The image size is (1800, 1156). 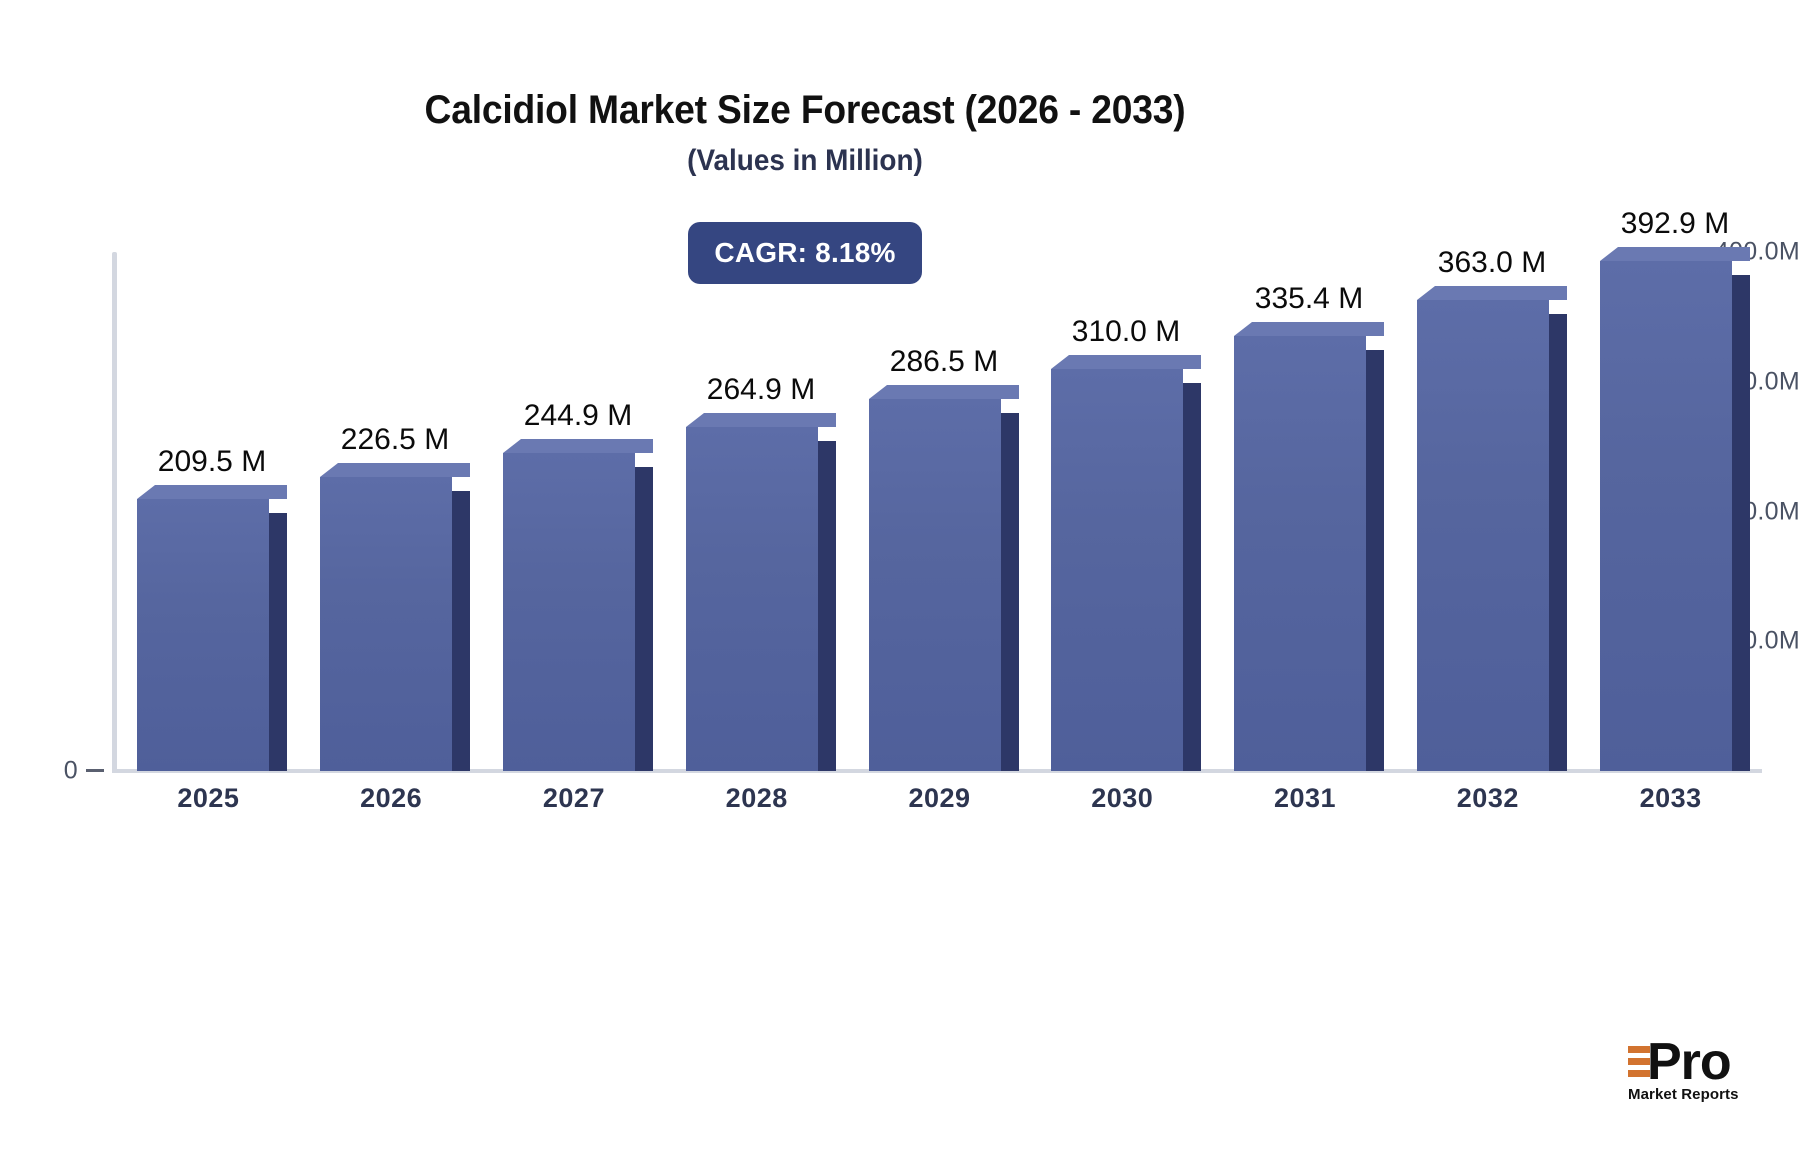 I want to click on bar-2030: 310.0 M, so click(x=1126, y=543).